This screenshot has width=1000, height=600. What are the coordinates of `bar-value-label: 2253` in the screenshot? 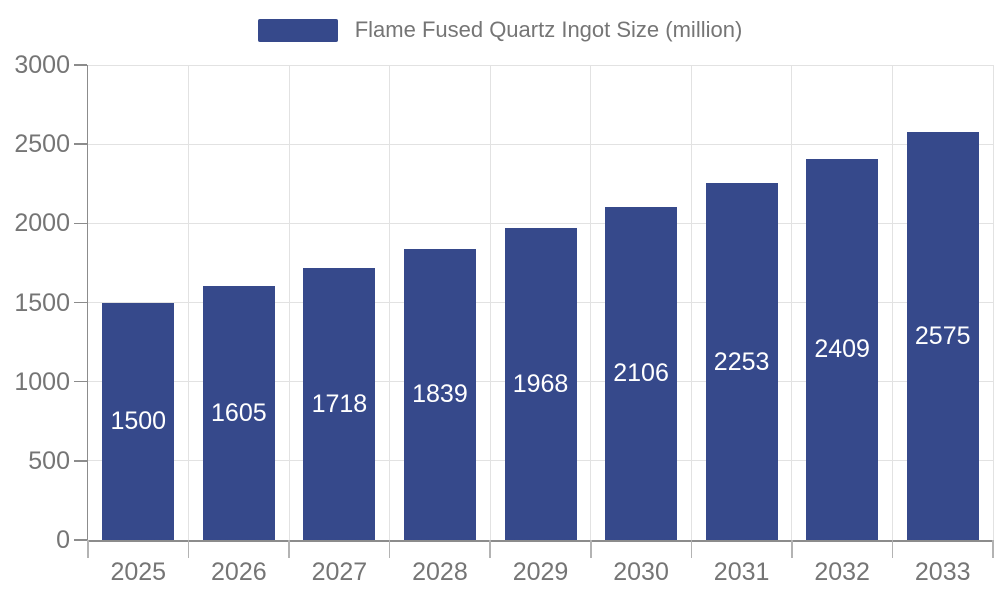 It's located at (741, 361).